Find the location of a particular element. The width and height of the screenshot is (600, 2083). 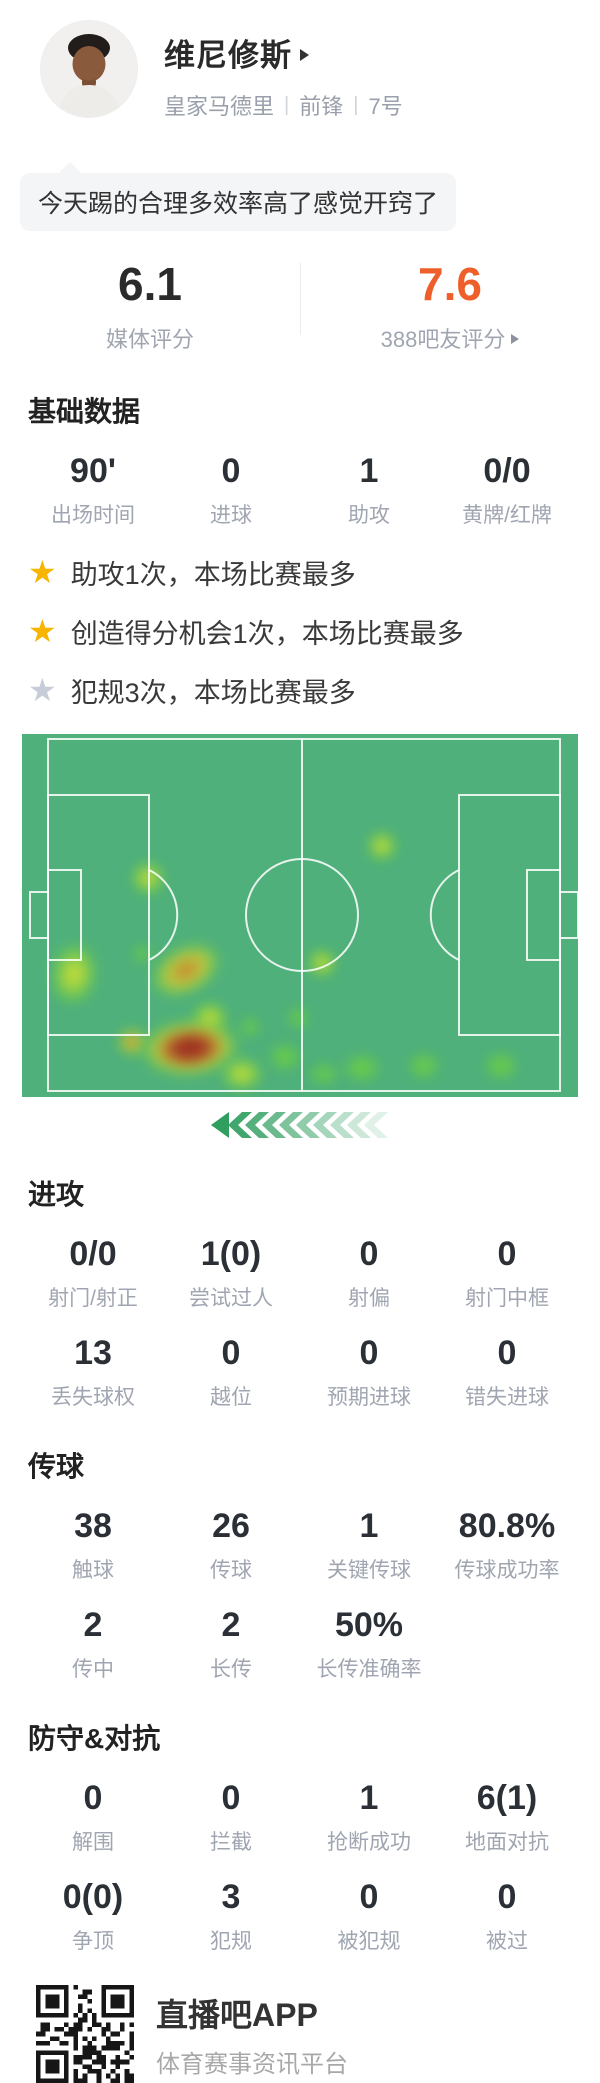

stat-row: 90' 出场时间 0 进球 1 助攻 0/0 黄牌/红牌 is located at coordinates (300, 490).